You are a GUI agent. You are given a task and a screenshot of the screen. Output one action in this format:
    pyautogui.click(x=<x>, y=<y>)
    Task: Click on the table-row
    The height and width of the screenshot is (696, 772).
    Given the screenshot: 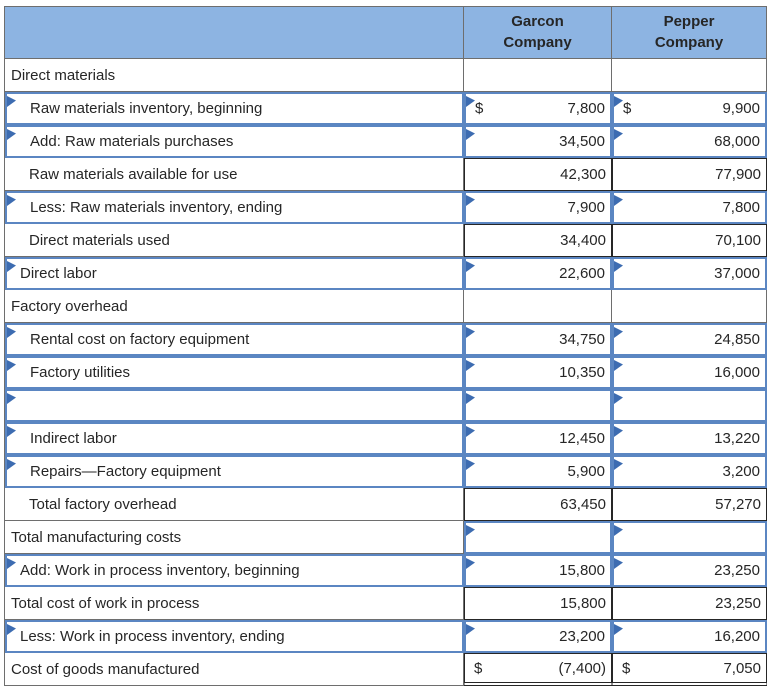 What is the action you would take?
    pyautogui.click(x=386, y=405)
    